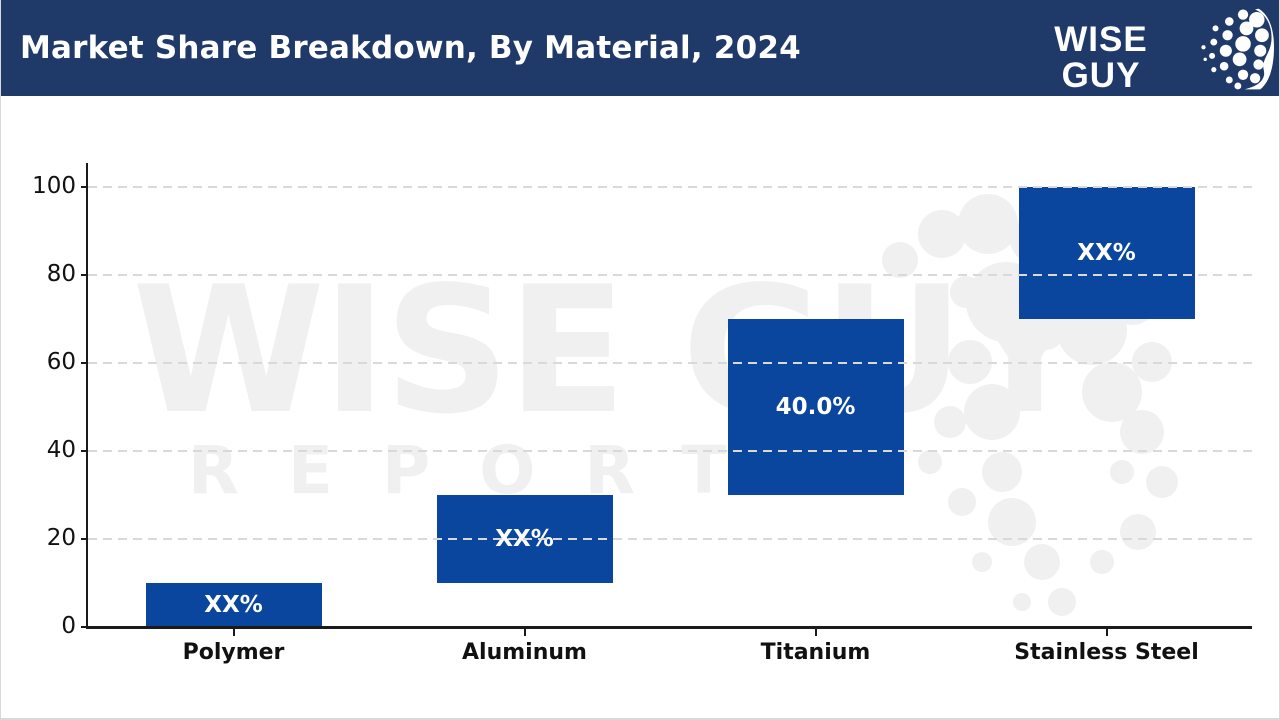  What do you see at coordinates (815, 652) in the screenshot?
I see `x-axis-label-2: Titanium` at bounding box center [815, 652].